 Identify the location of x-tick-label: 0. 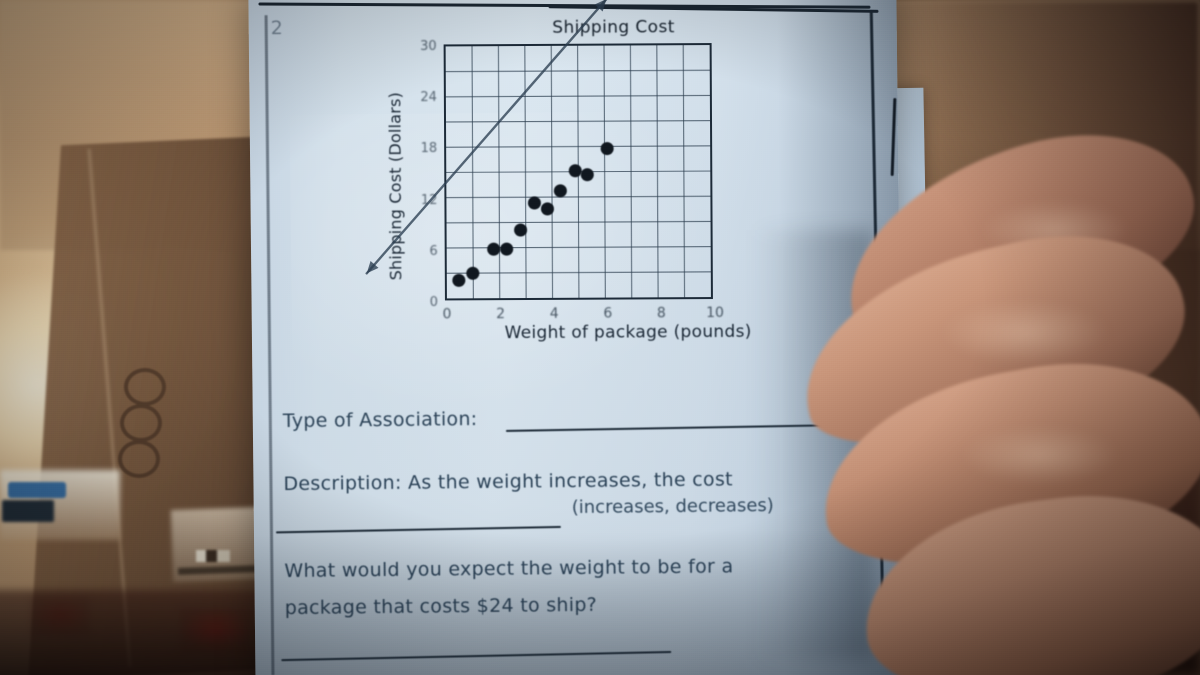
(447, 314).